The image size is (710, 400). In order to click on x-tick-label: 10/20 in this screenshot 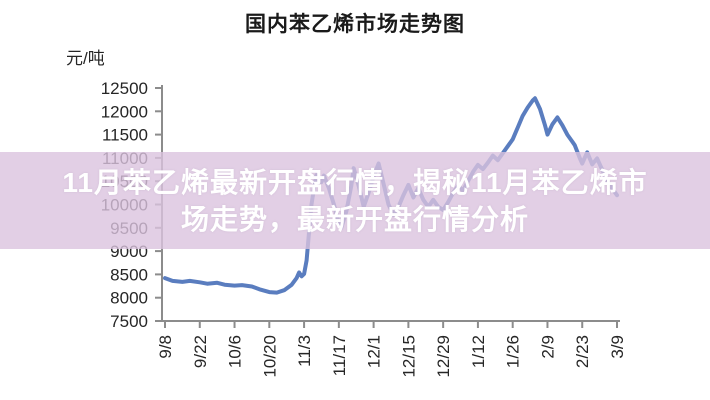, I will do `click(269, 356)`.